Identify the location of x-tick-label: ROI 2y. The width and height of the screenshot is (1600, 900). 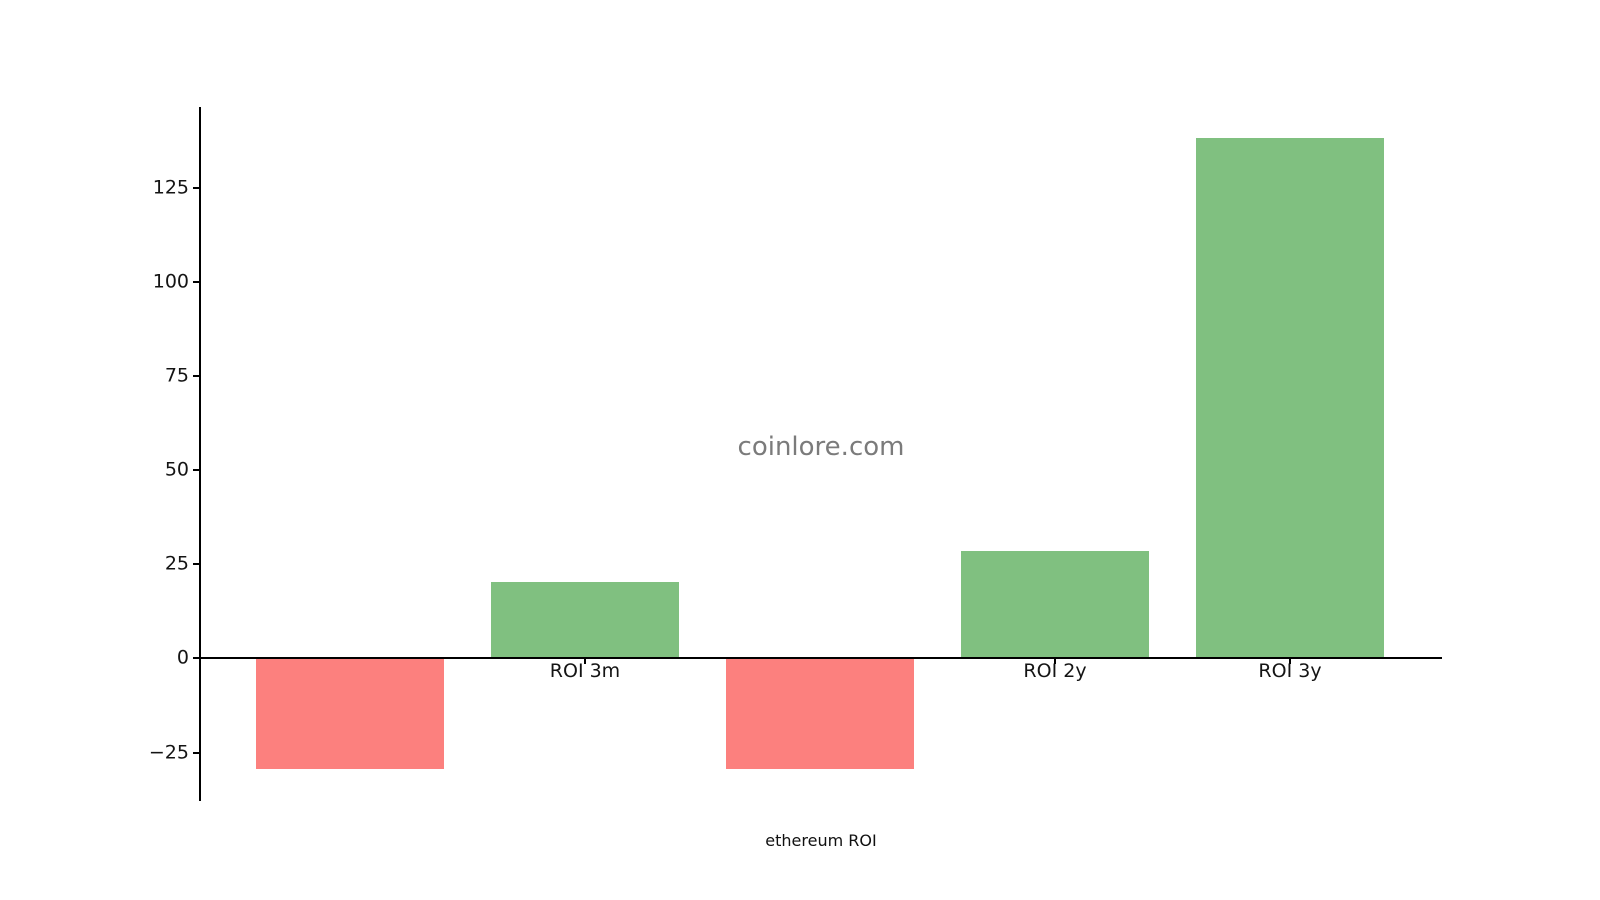
(1055, 671).